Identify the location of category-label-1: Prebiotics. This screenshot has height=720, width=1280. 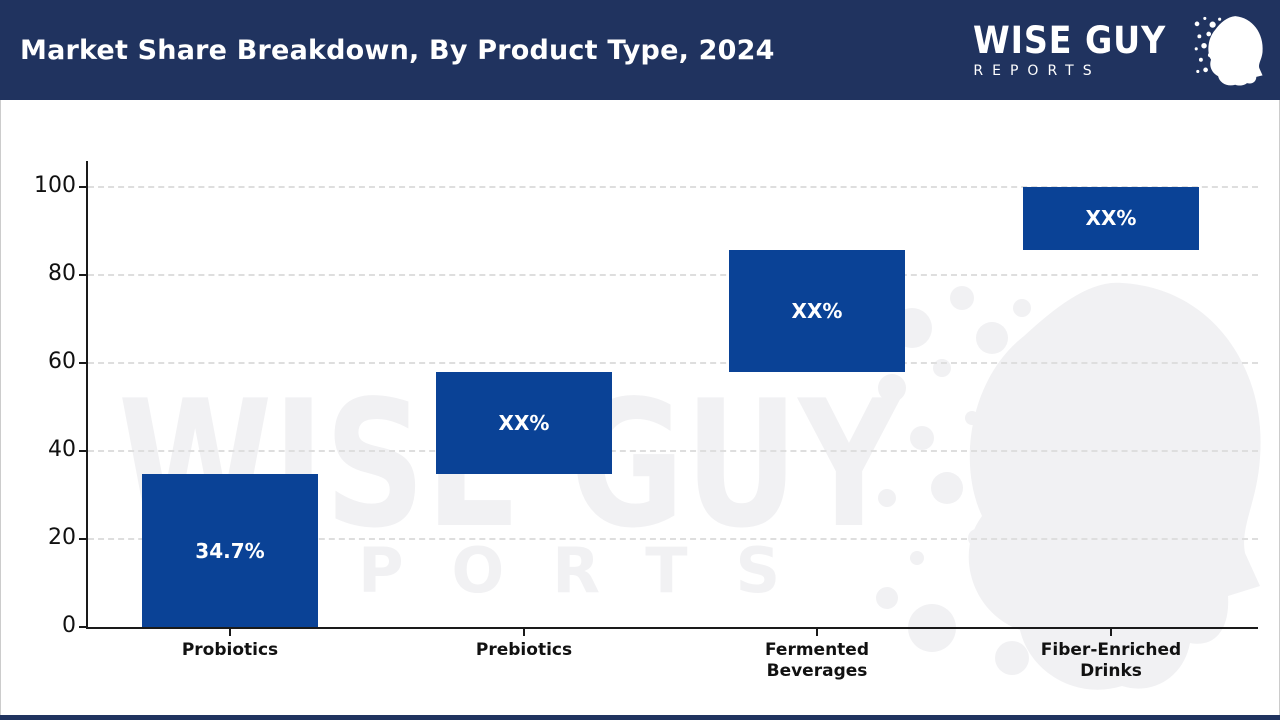
(524, 650).